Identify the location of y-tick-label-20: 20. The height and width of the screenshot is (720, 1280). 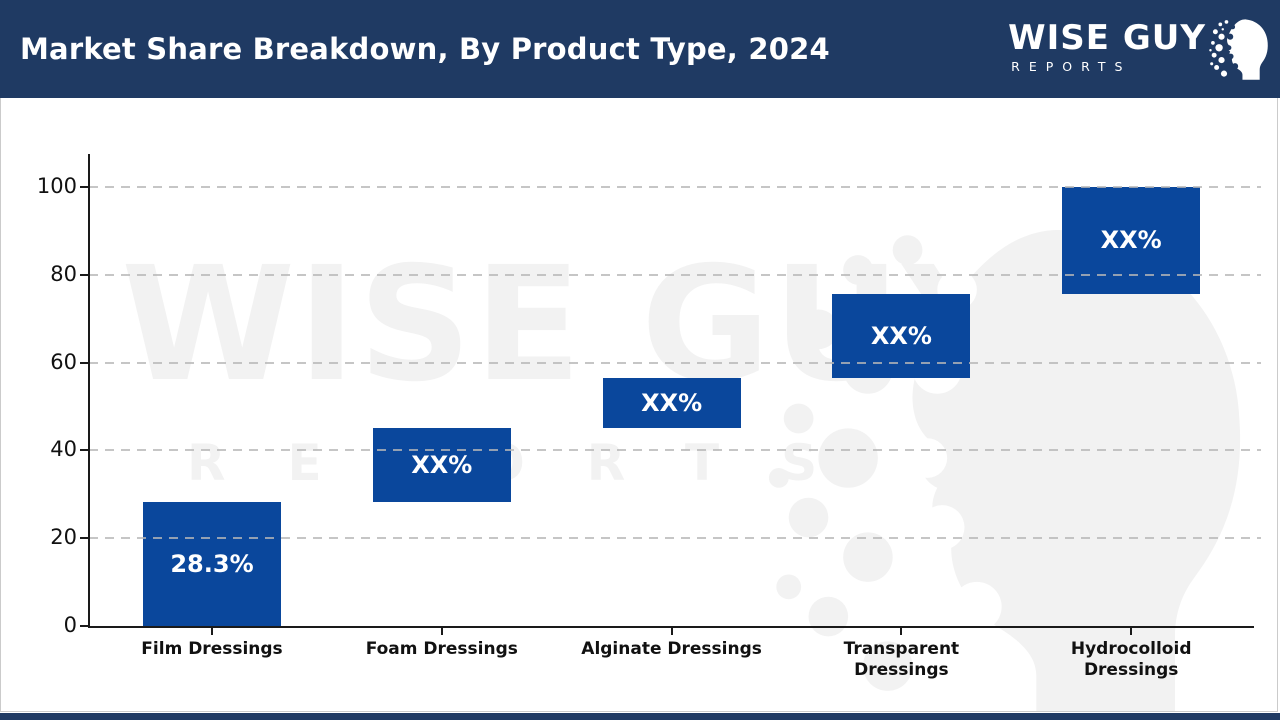
(63, 537).